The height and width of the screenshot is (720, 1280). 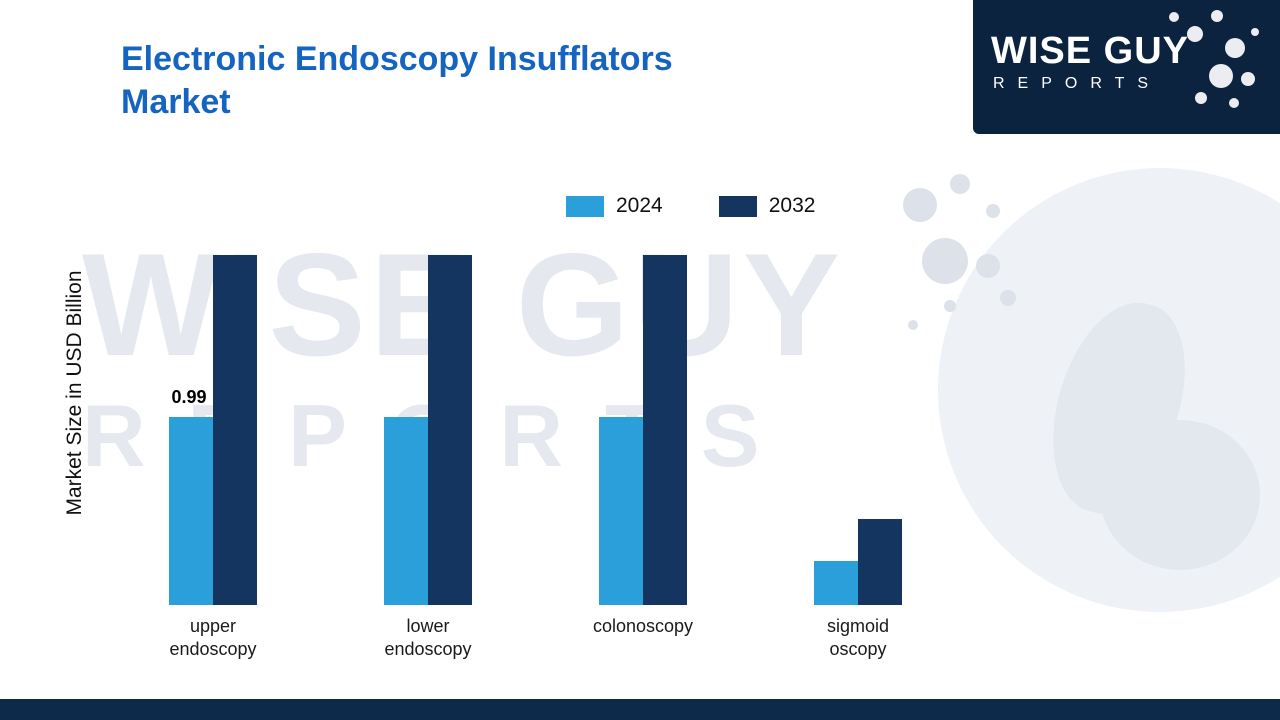 What do you see at coordinates (189, 397) in the screenshot?
I see `bar-value-label: 0.99` at bounding box center [189, 397].